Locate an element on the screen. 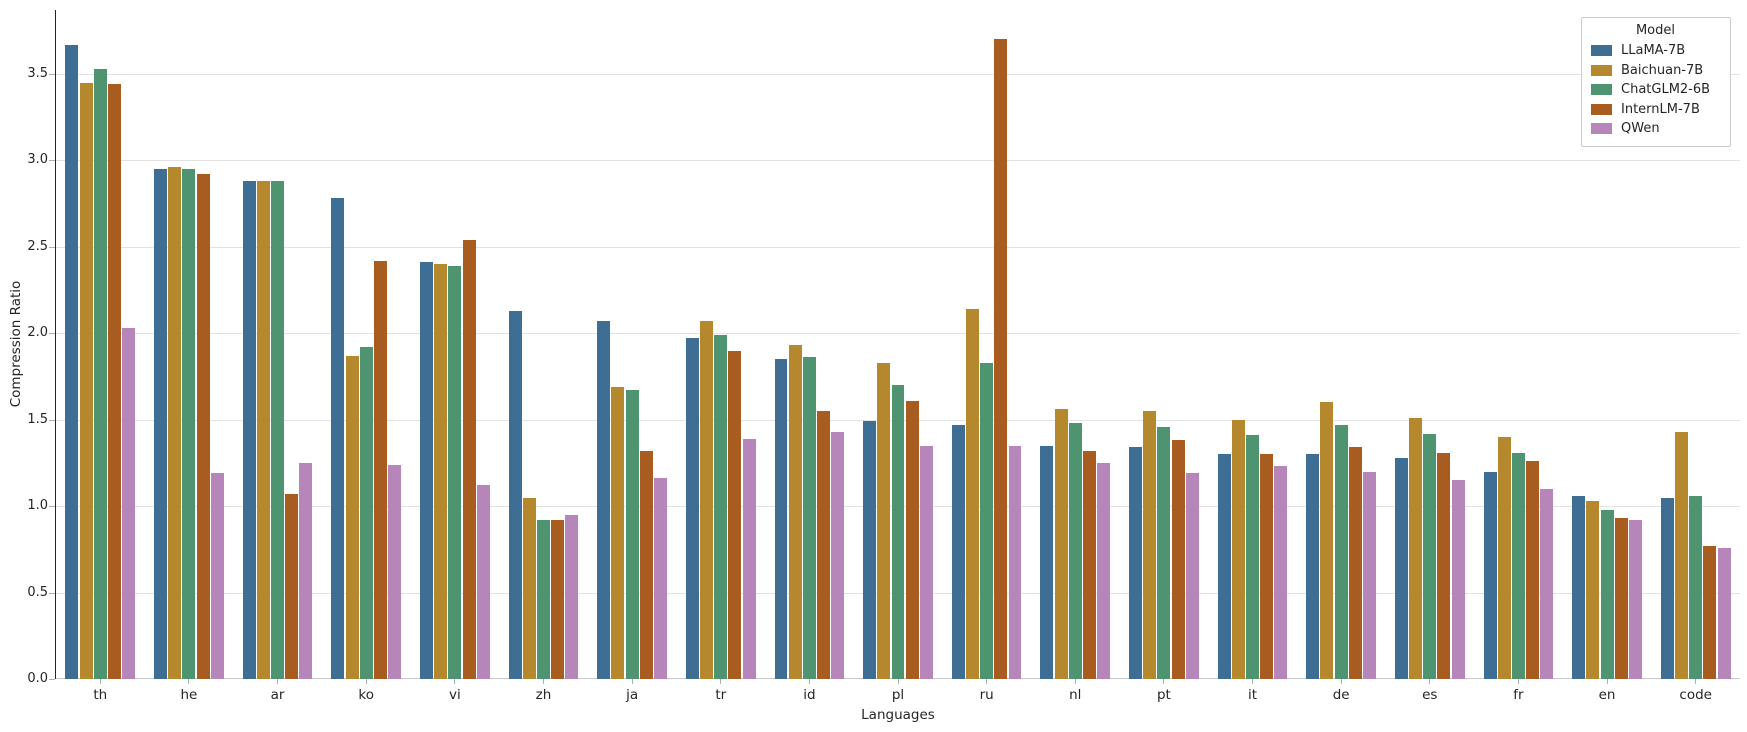  bar-ja-InternLM-7B is located at coordinates (646, 564).